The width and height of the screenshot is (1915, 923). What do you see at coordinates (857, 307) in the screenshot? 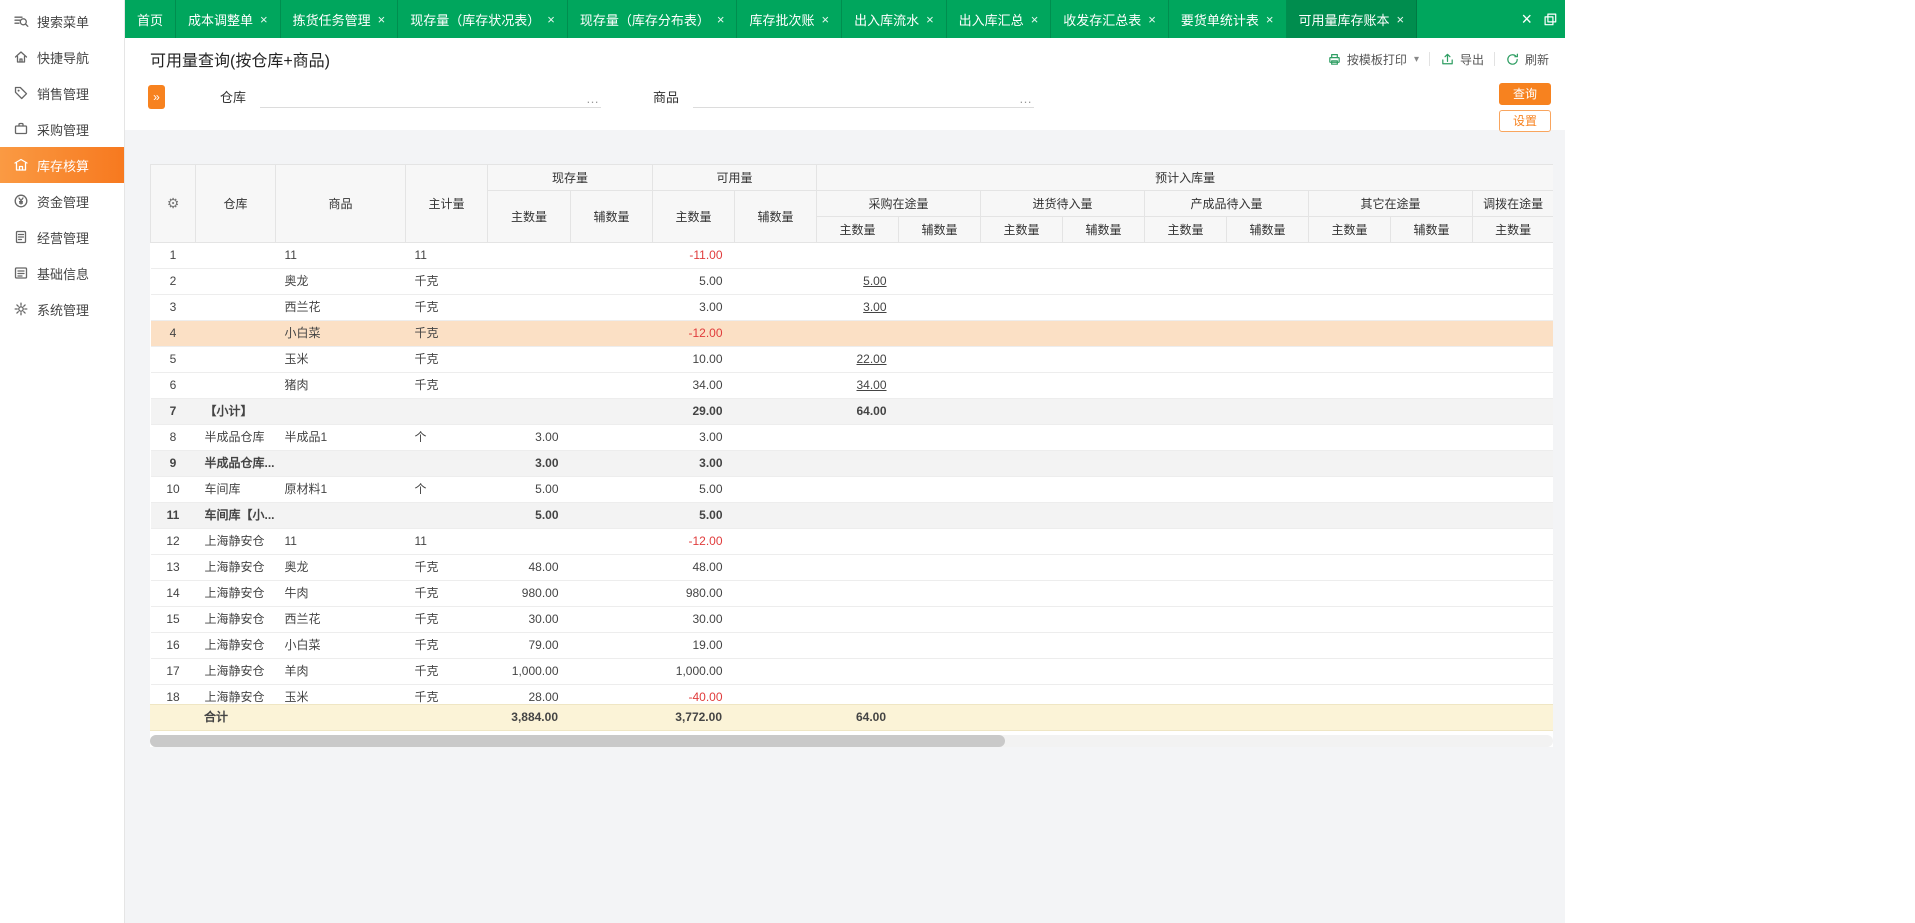
I see `purchase-main-cell: 3.00` at bounding box center [857, 307].